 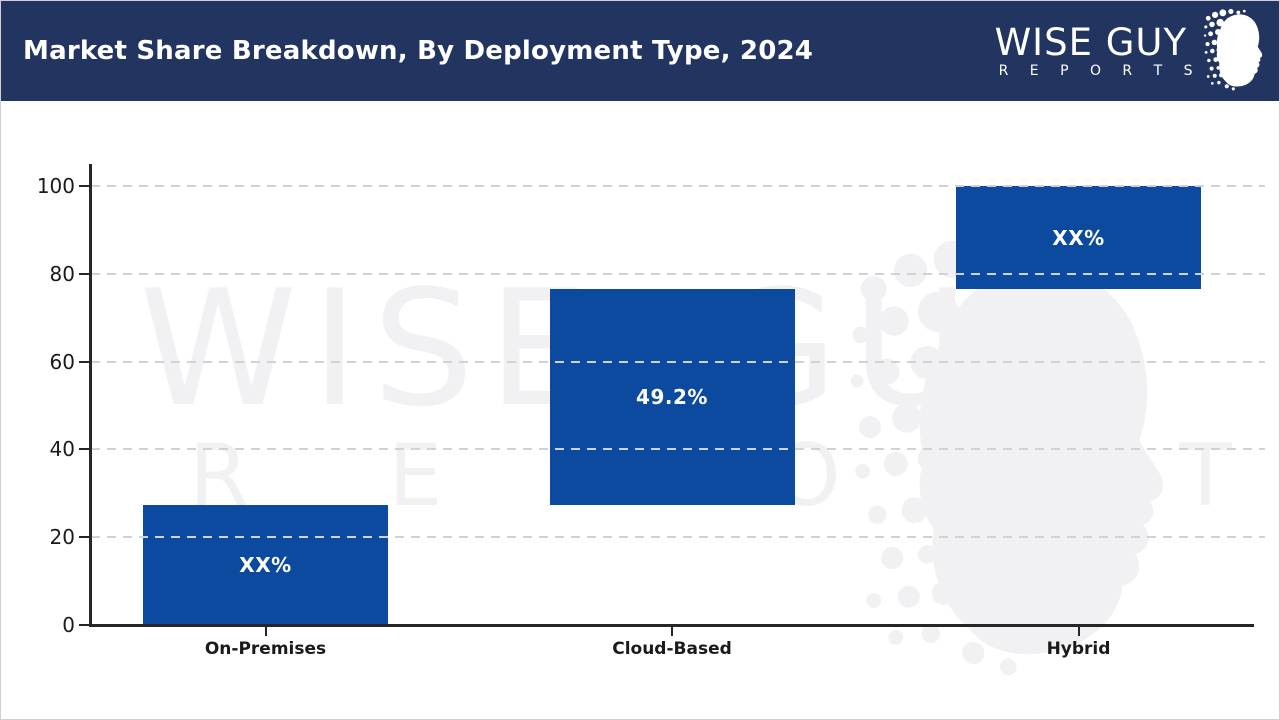 I want to click on y-axis-tick-label: 40, so click(x=62, y=449).